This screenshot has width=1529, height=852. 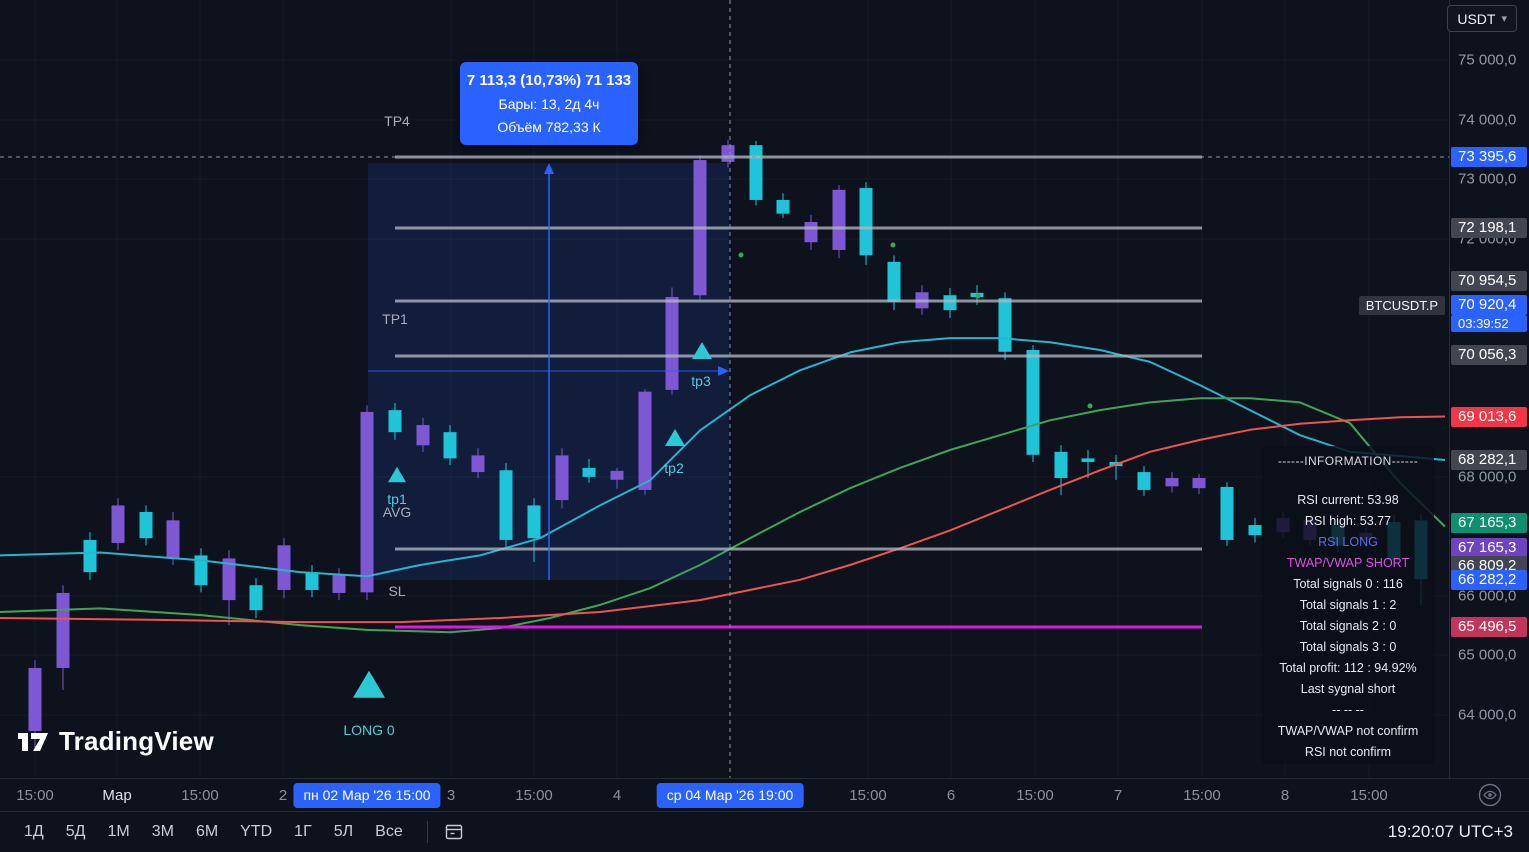 I want to click on info-panel-row: RSI current: 53.98, so click(x=1348, y=500).